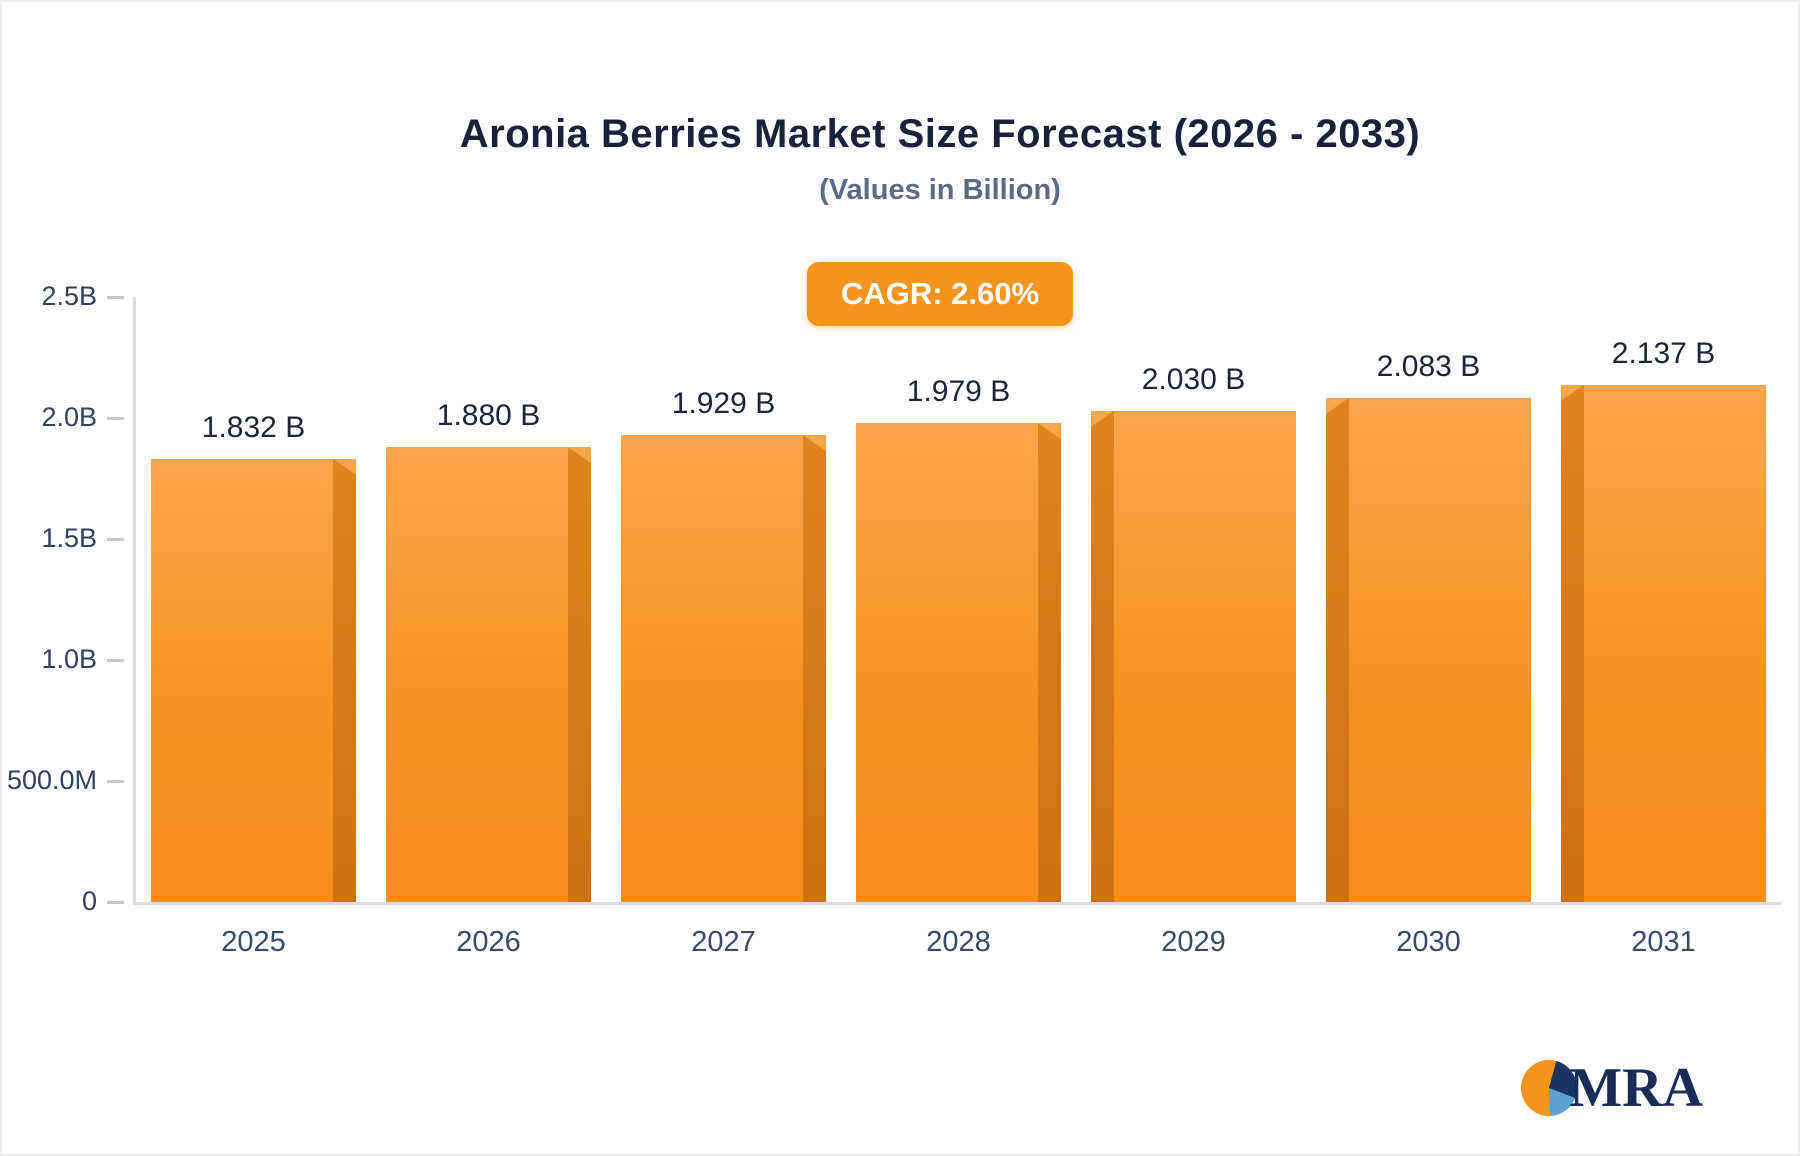 This screenshot has height=1156, width=1800. What do you see at coordinates (723, 668) in the screenshot?
I see `bar-2027` at bounding box center [723, 668].